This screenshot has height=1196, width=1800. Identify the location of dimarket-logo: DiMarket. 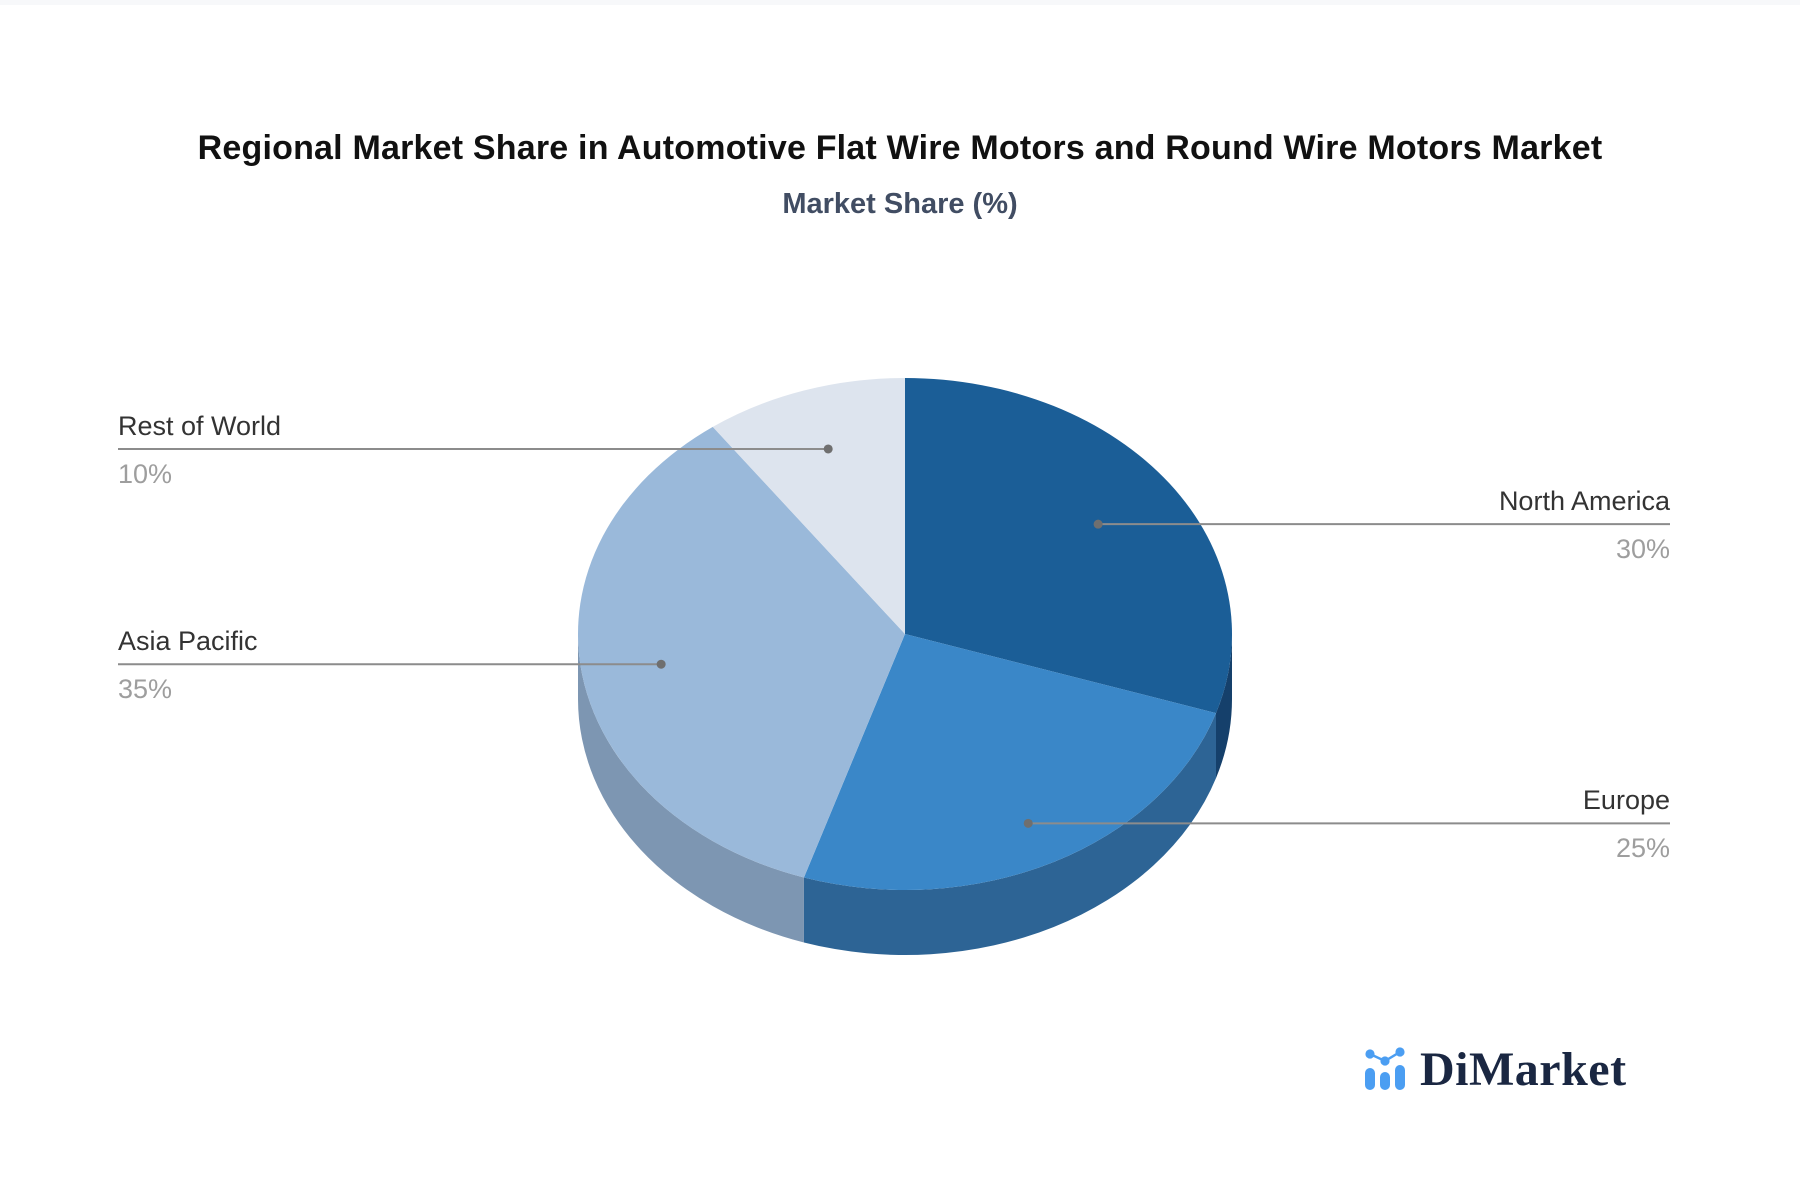
(1495, 1068).